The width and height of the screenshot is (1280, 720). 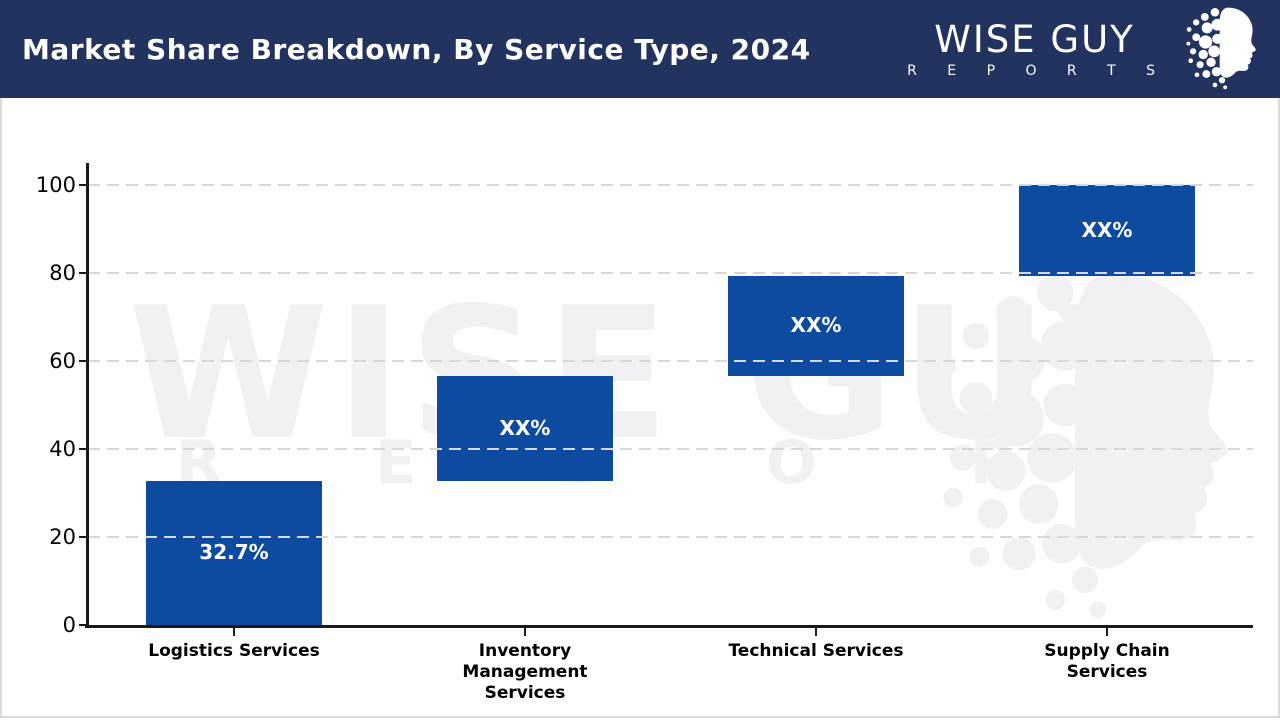 I want to click on y-tick-label: 0, so click(x=69, y=625).